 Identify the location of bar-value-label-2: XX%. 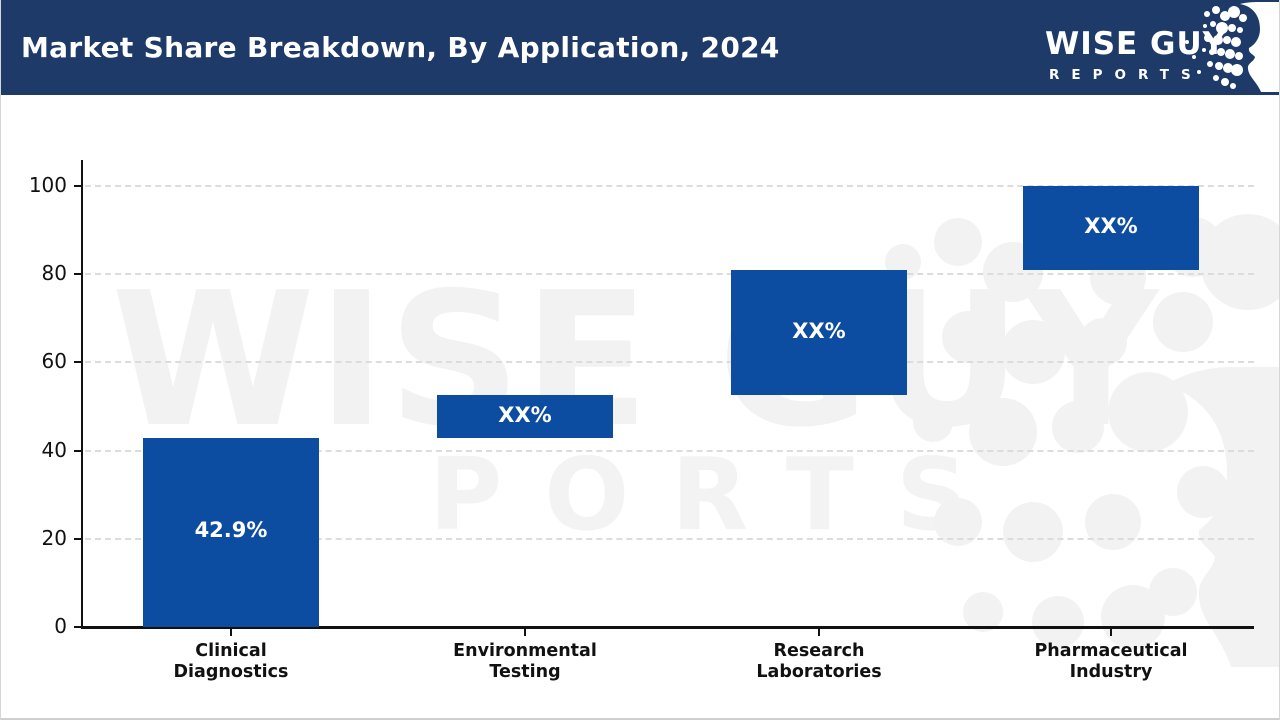
(819, 330).